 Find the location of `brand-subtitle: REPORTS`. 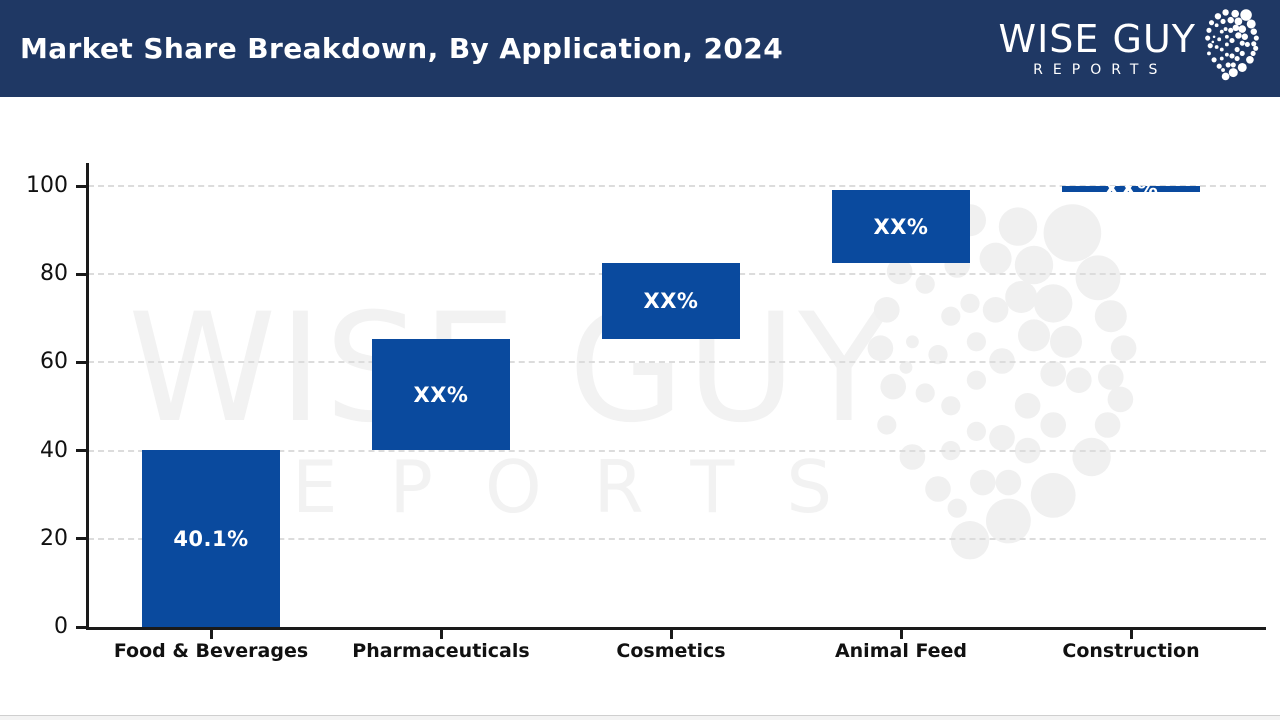

brand-subtitle: REPORTS is located at coordinates (1100, 70).